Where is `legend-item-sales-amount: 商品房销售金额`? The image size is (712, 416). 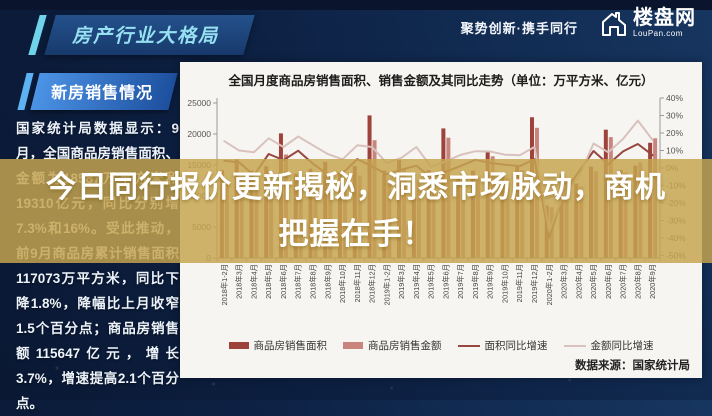 legend-item-sales-amount: 商品房销售金额 is located at coordinates (392, 345).